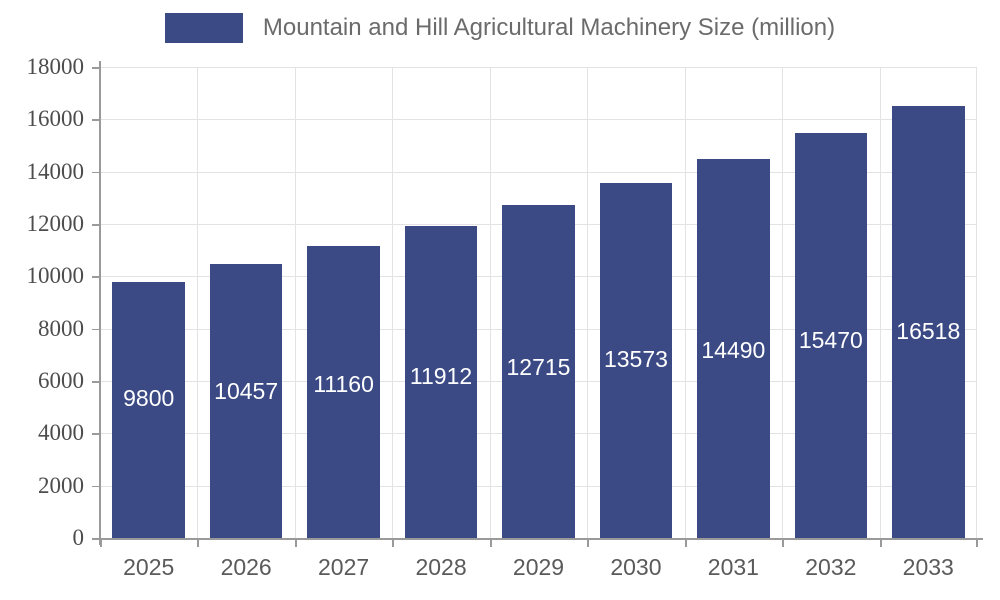 Image resolution: width=1000 pixels, height=600 pixels. What do you see at coordinates (78, 537) in the screenshot?
I see `y-axis-tick-label: 0` at bounding box center [78, 537].